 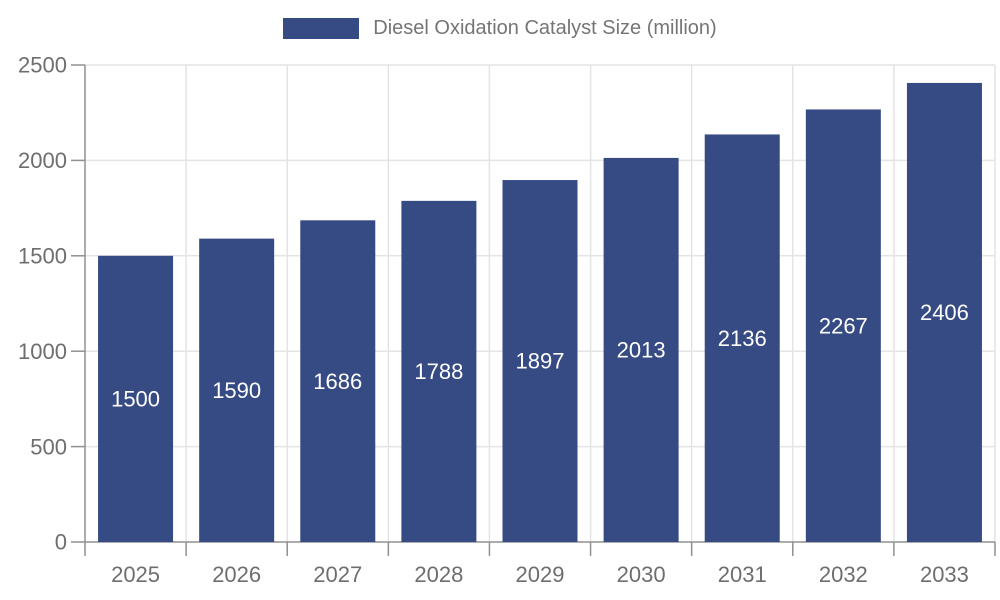 I want to click on y-axis-tick-label: 2500, so click(x=42, y=65).